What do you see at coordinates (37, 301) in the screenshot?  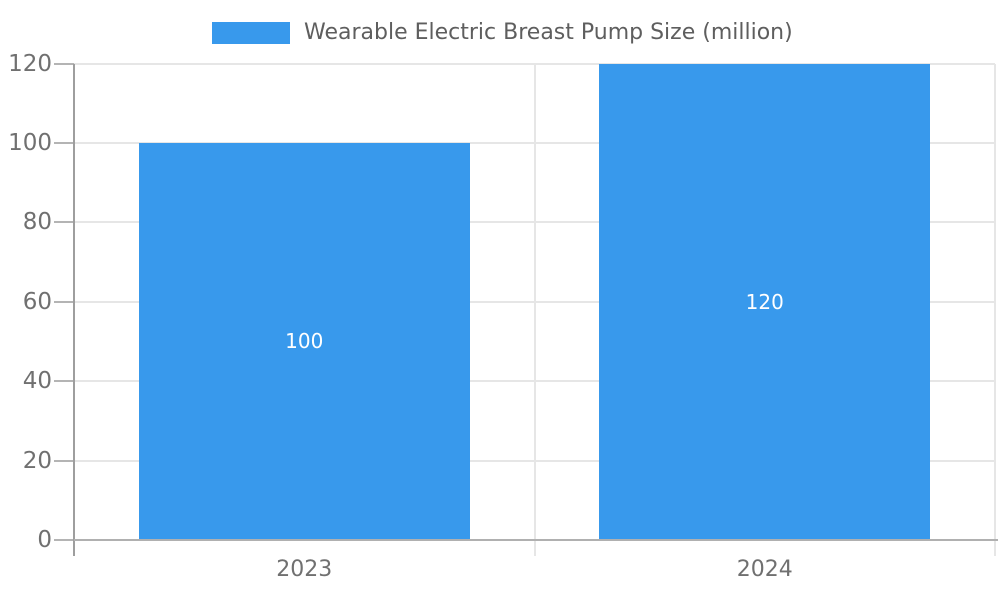 I see `y-axis-tick-label: 60` at bounding box center [37, 301].